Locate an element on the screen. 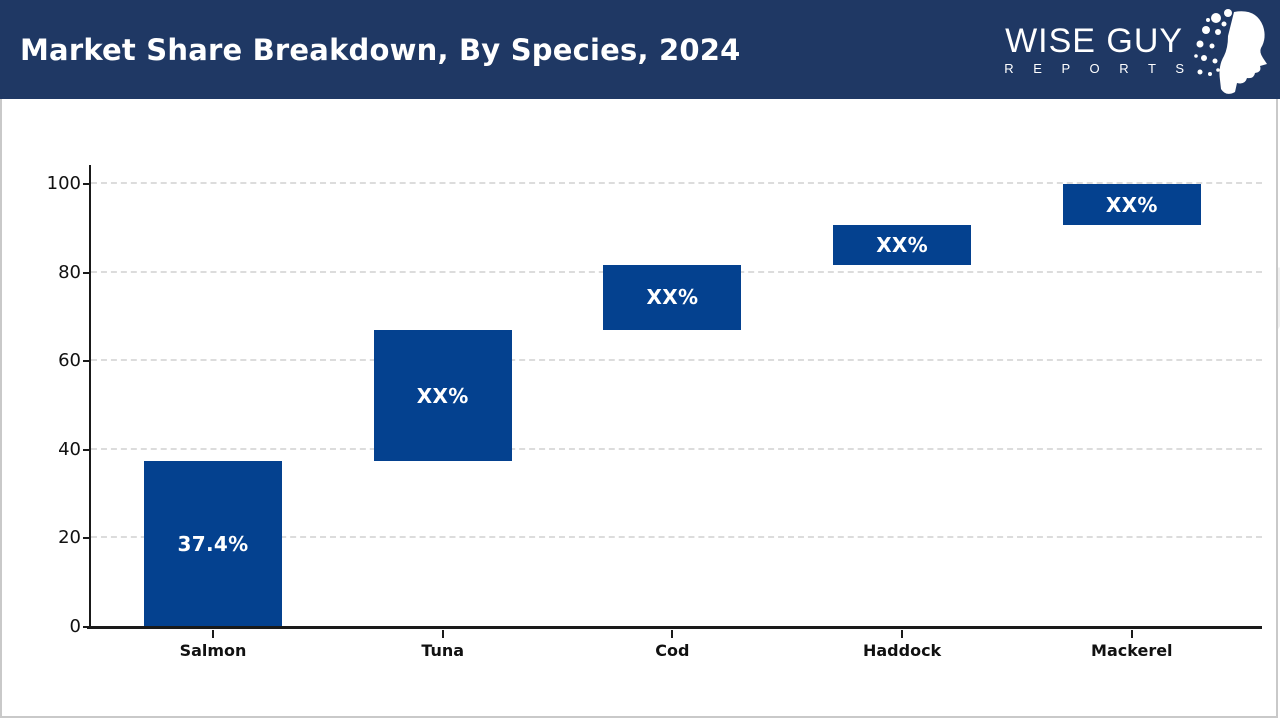 The width and height of the screenshot is (1280, 720). brand-logo-face-icon is located at coordinates (1230, 51).